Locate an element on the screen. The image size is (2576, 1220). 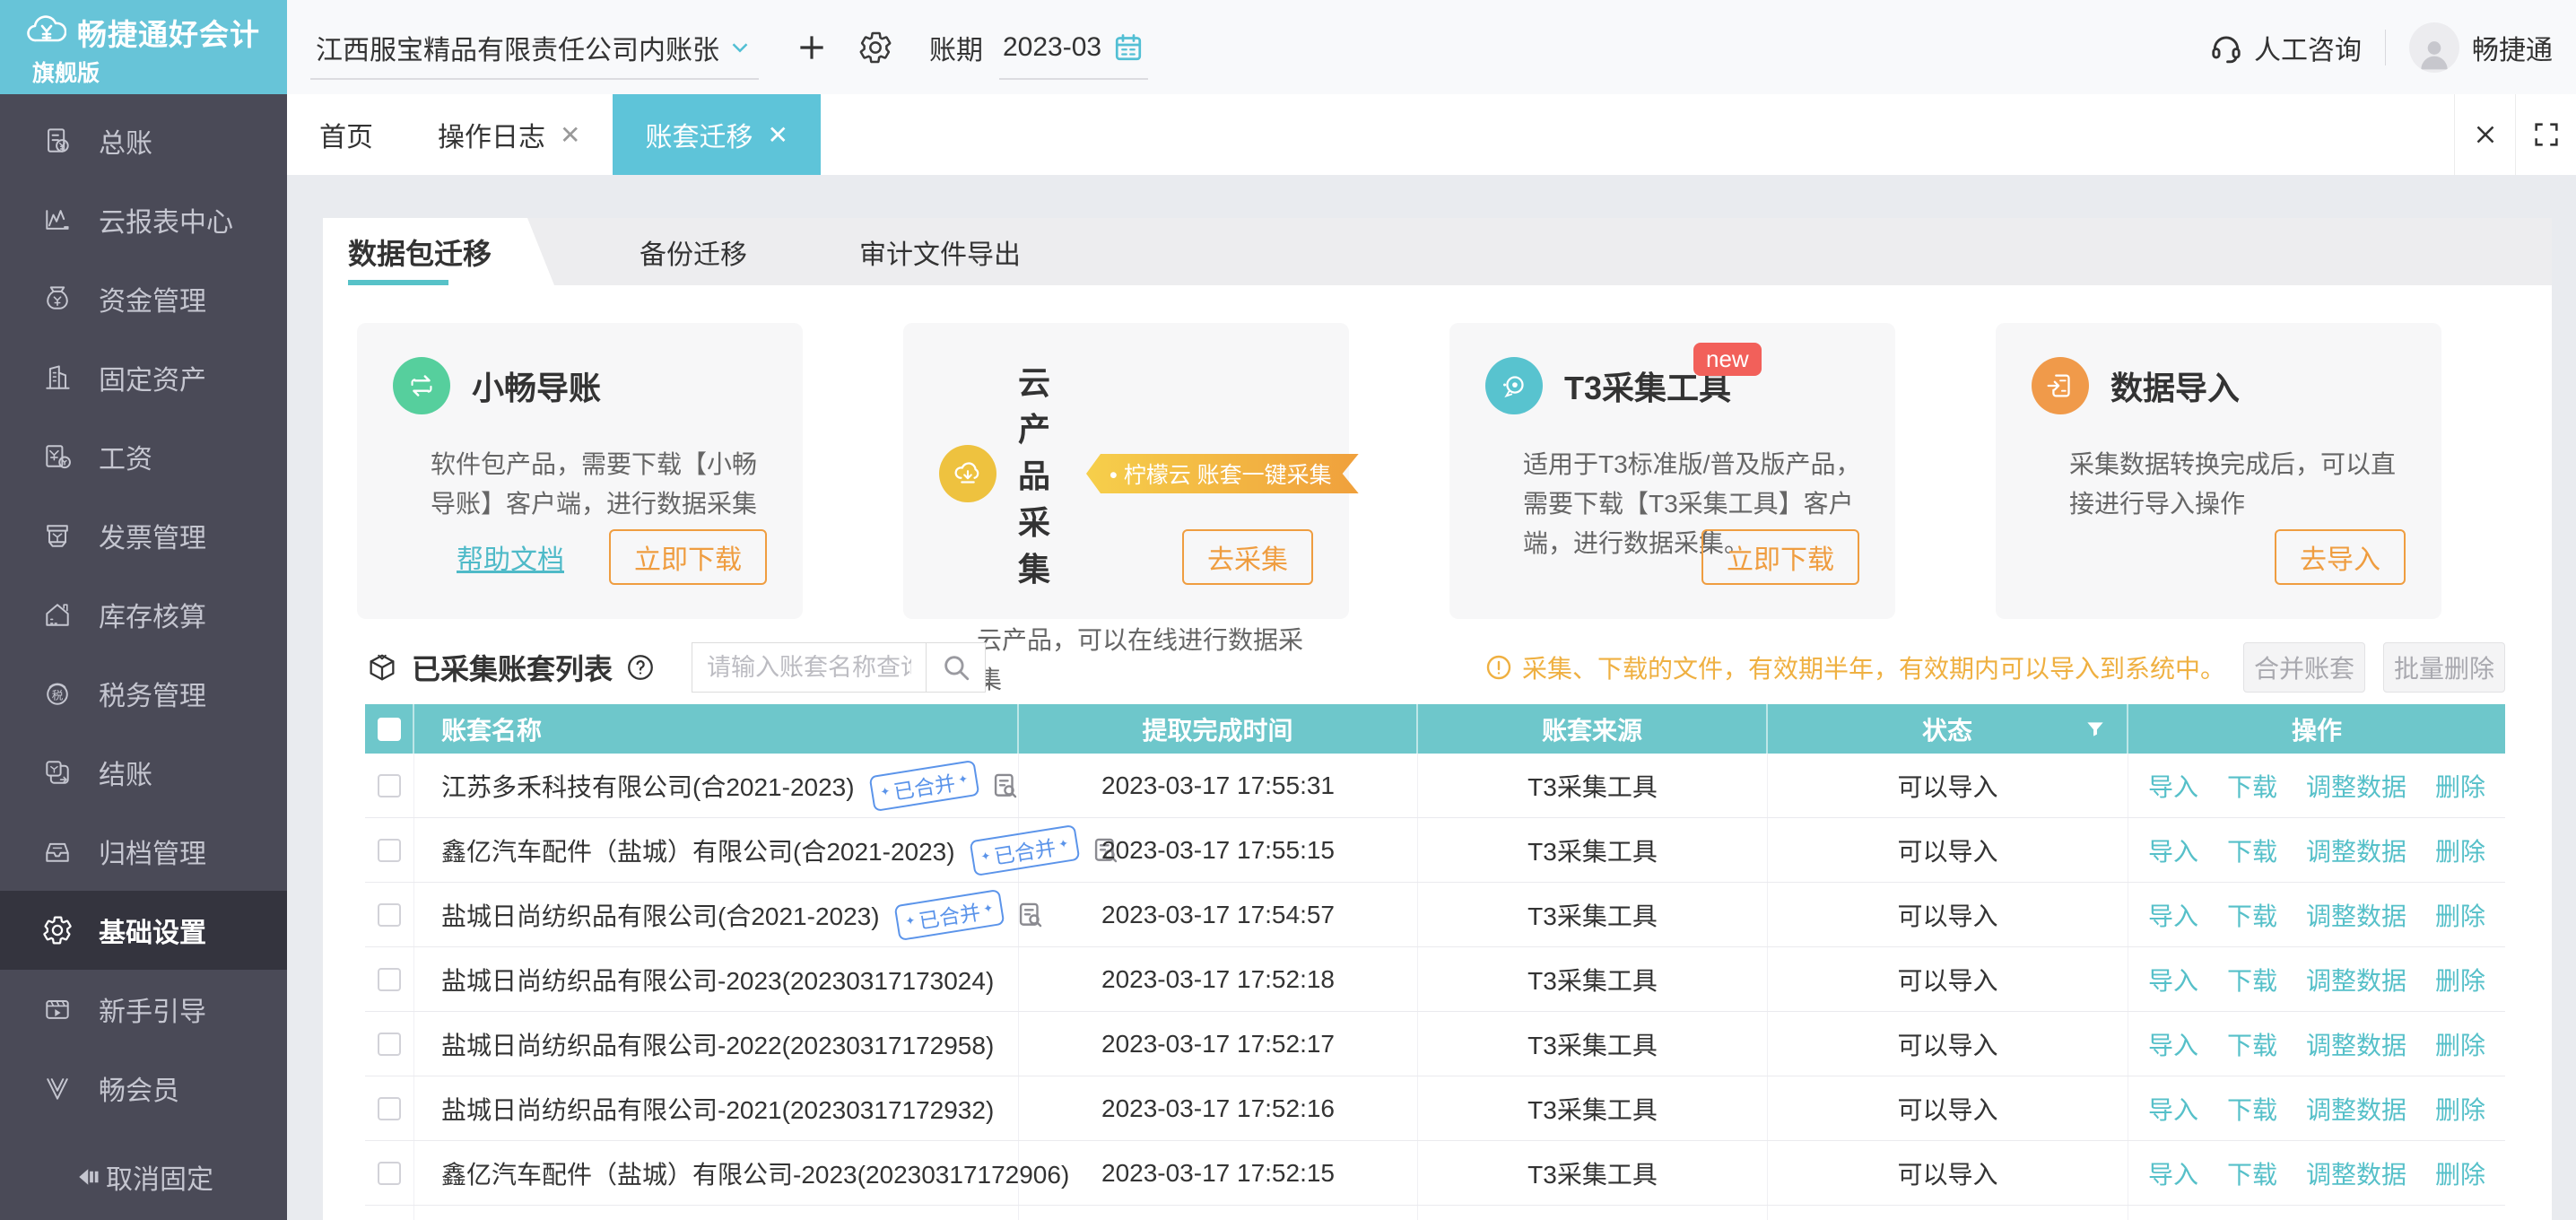
tab-operation-log: 操作日志 ✕ is located at coordinates (509, 134).